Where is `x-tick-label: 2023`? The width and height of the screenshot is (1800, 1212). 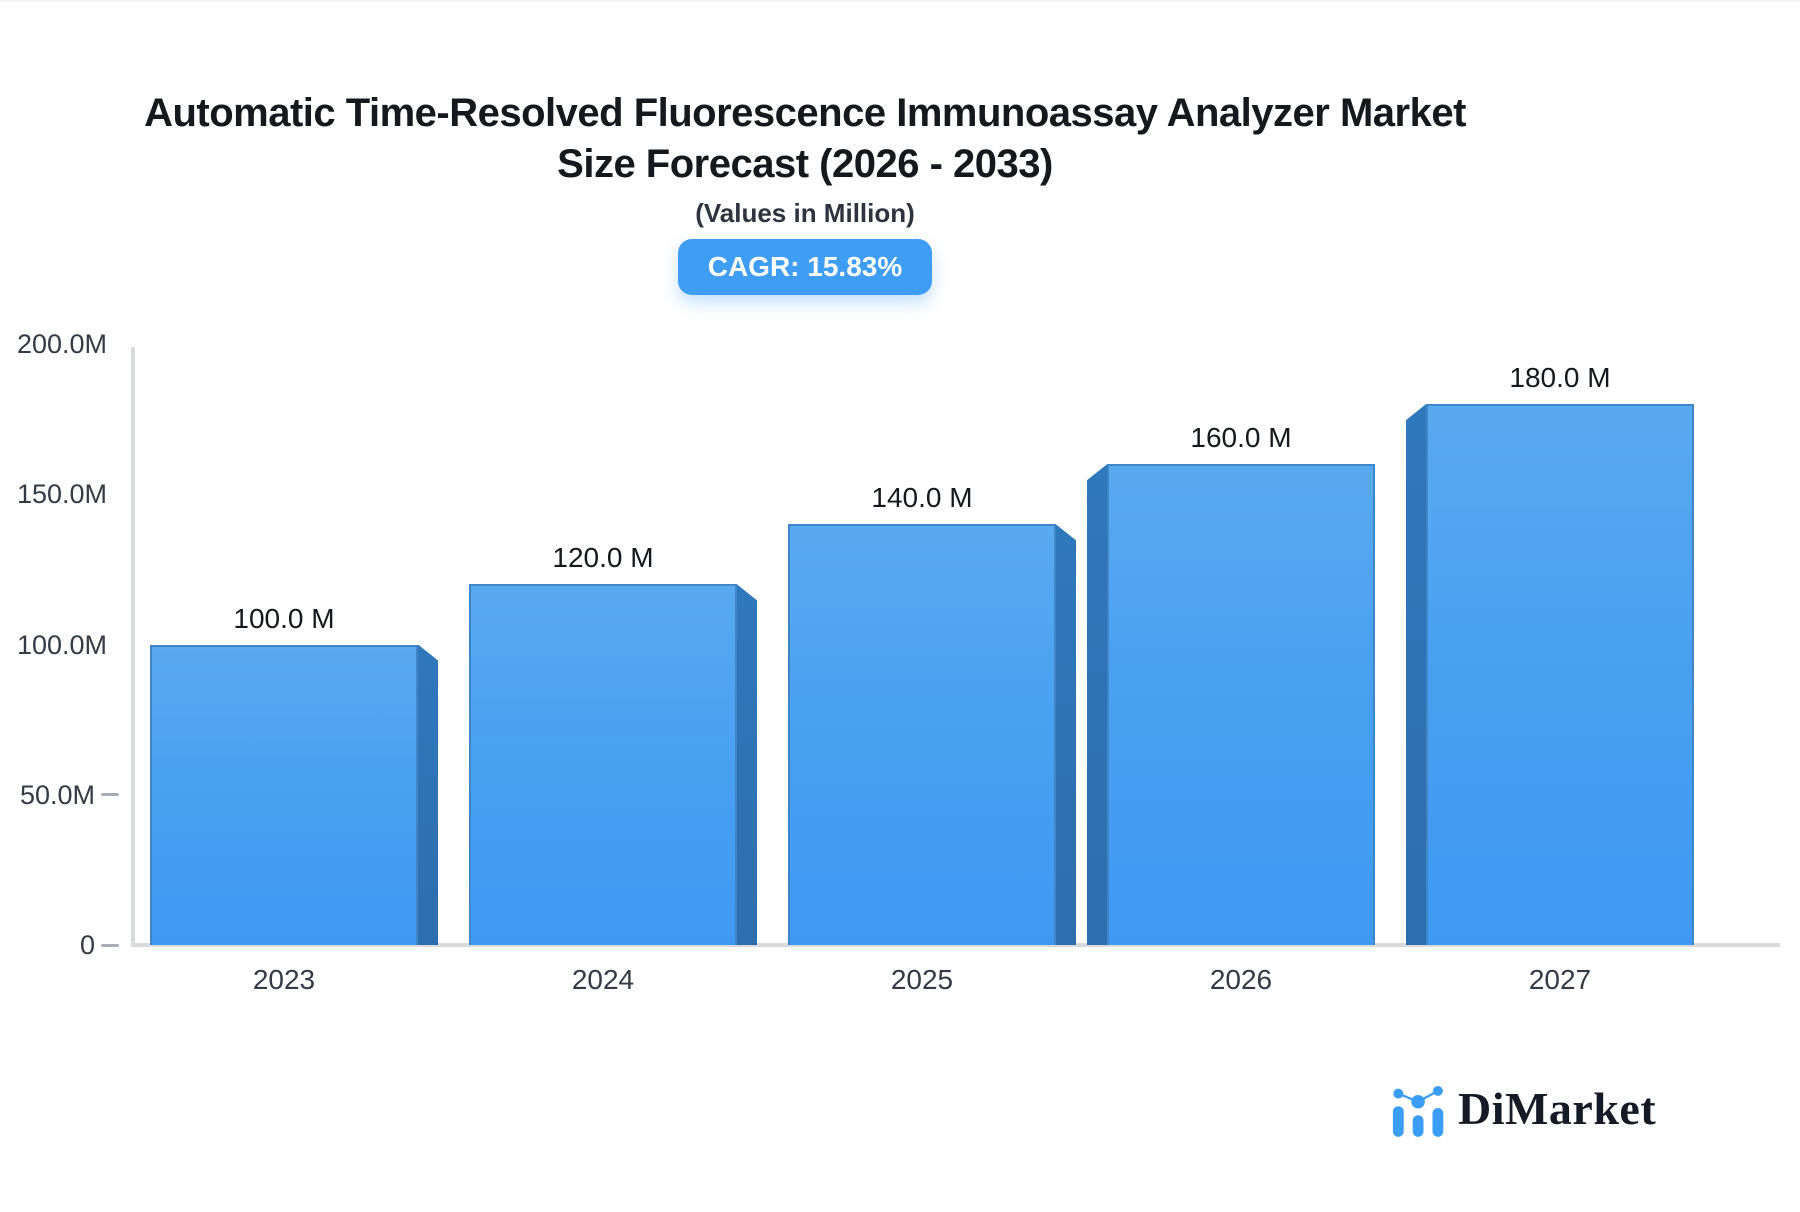
x-tick-label: 2023 is located at coordinates (284, 979).